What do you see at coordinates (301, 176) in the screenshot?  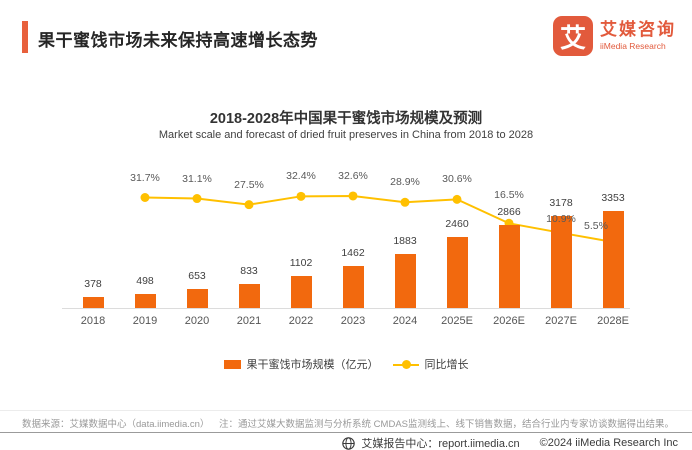 I see `growth-label-2022: 32.4%` at bounding box center [301, 176].